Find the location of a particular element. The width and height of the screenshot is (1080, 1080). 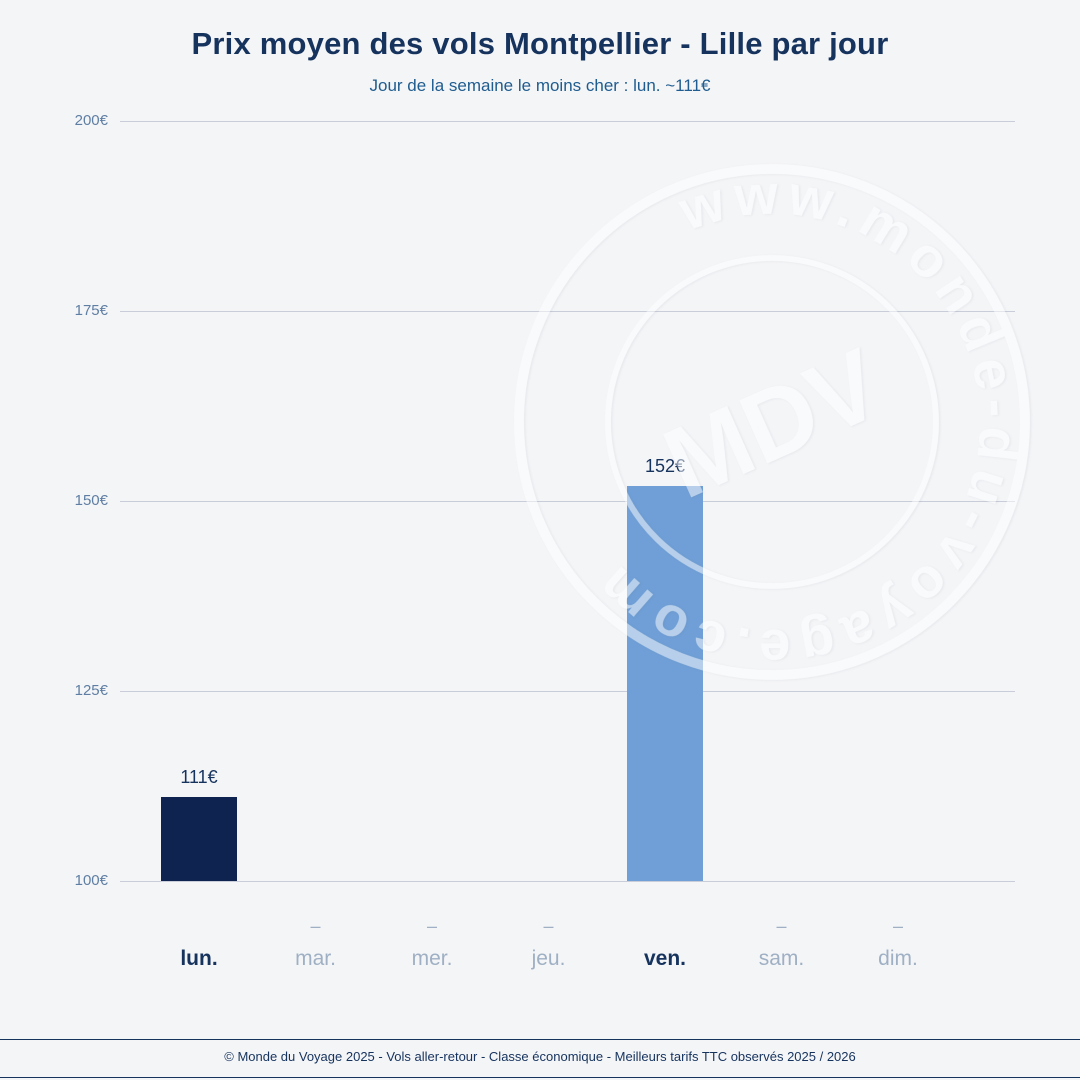

bar-ven is located at coordinates (665, 683).